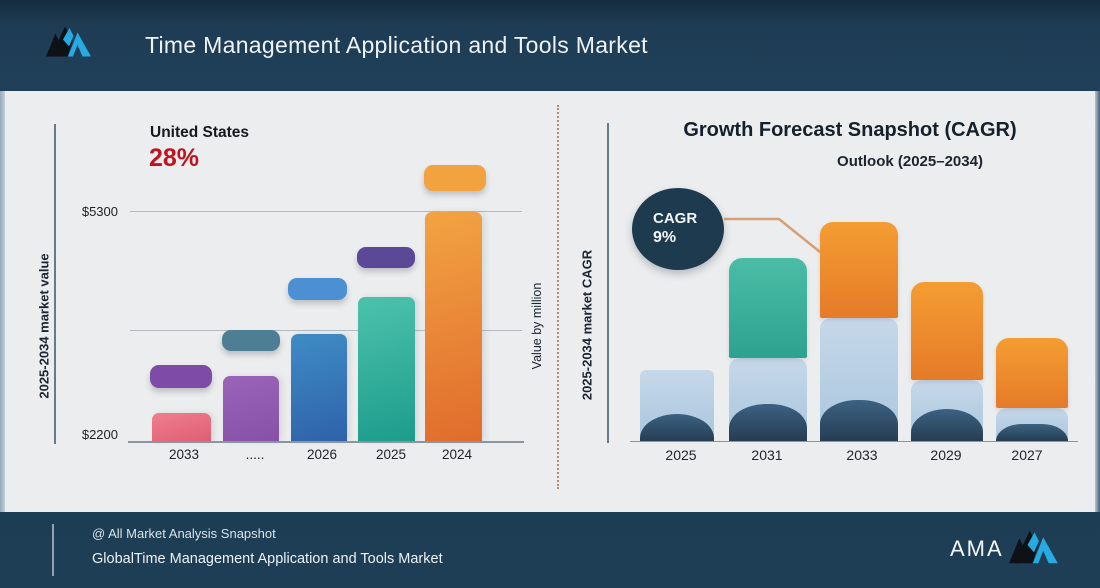 Image resolution: width=1100 pixels, height=588 pixels. What do you see at coordinates (386, 257) in the screenshot?
I see `left-bar-cap-2025` at bounding box center [386, 257].